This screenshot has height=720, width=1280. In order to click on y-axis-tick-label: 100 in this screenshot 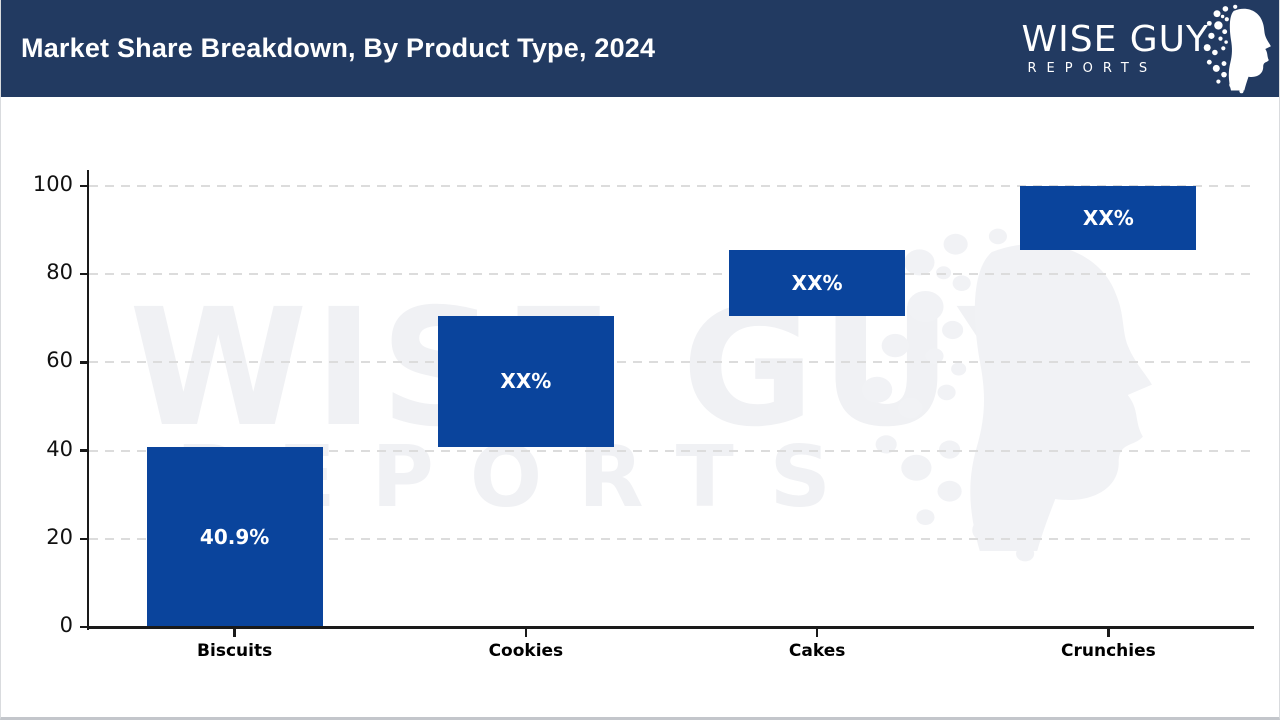, I will do `click(52, 184)`.